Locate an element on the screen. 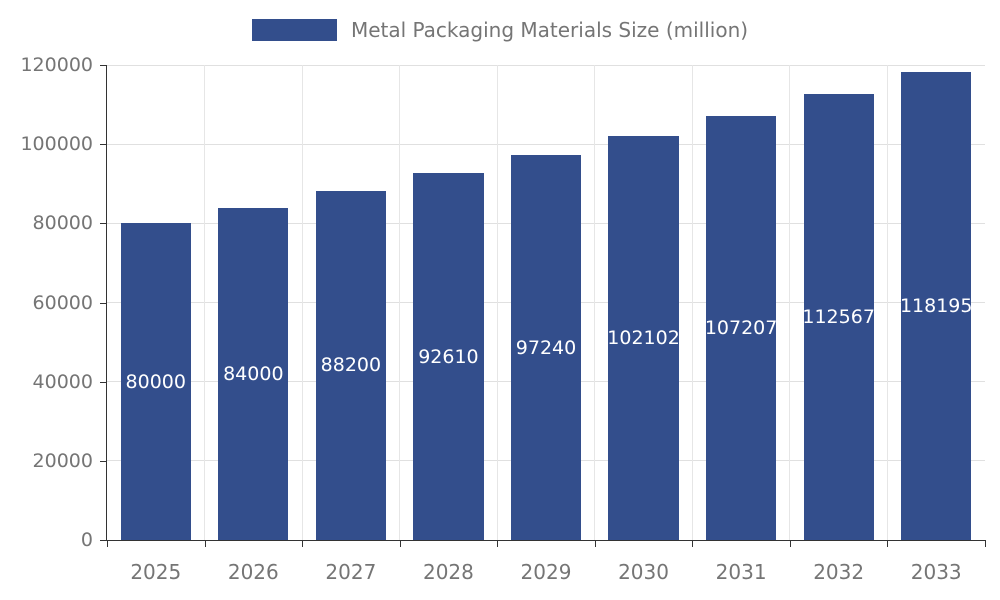 This screenshot has height=600, width=1000. x-tick-label: 2032 is located at coordinates (839, 572).